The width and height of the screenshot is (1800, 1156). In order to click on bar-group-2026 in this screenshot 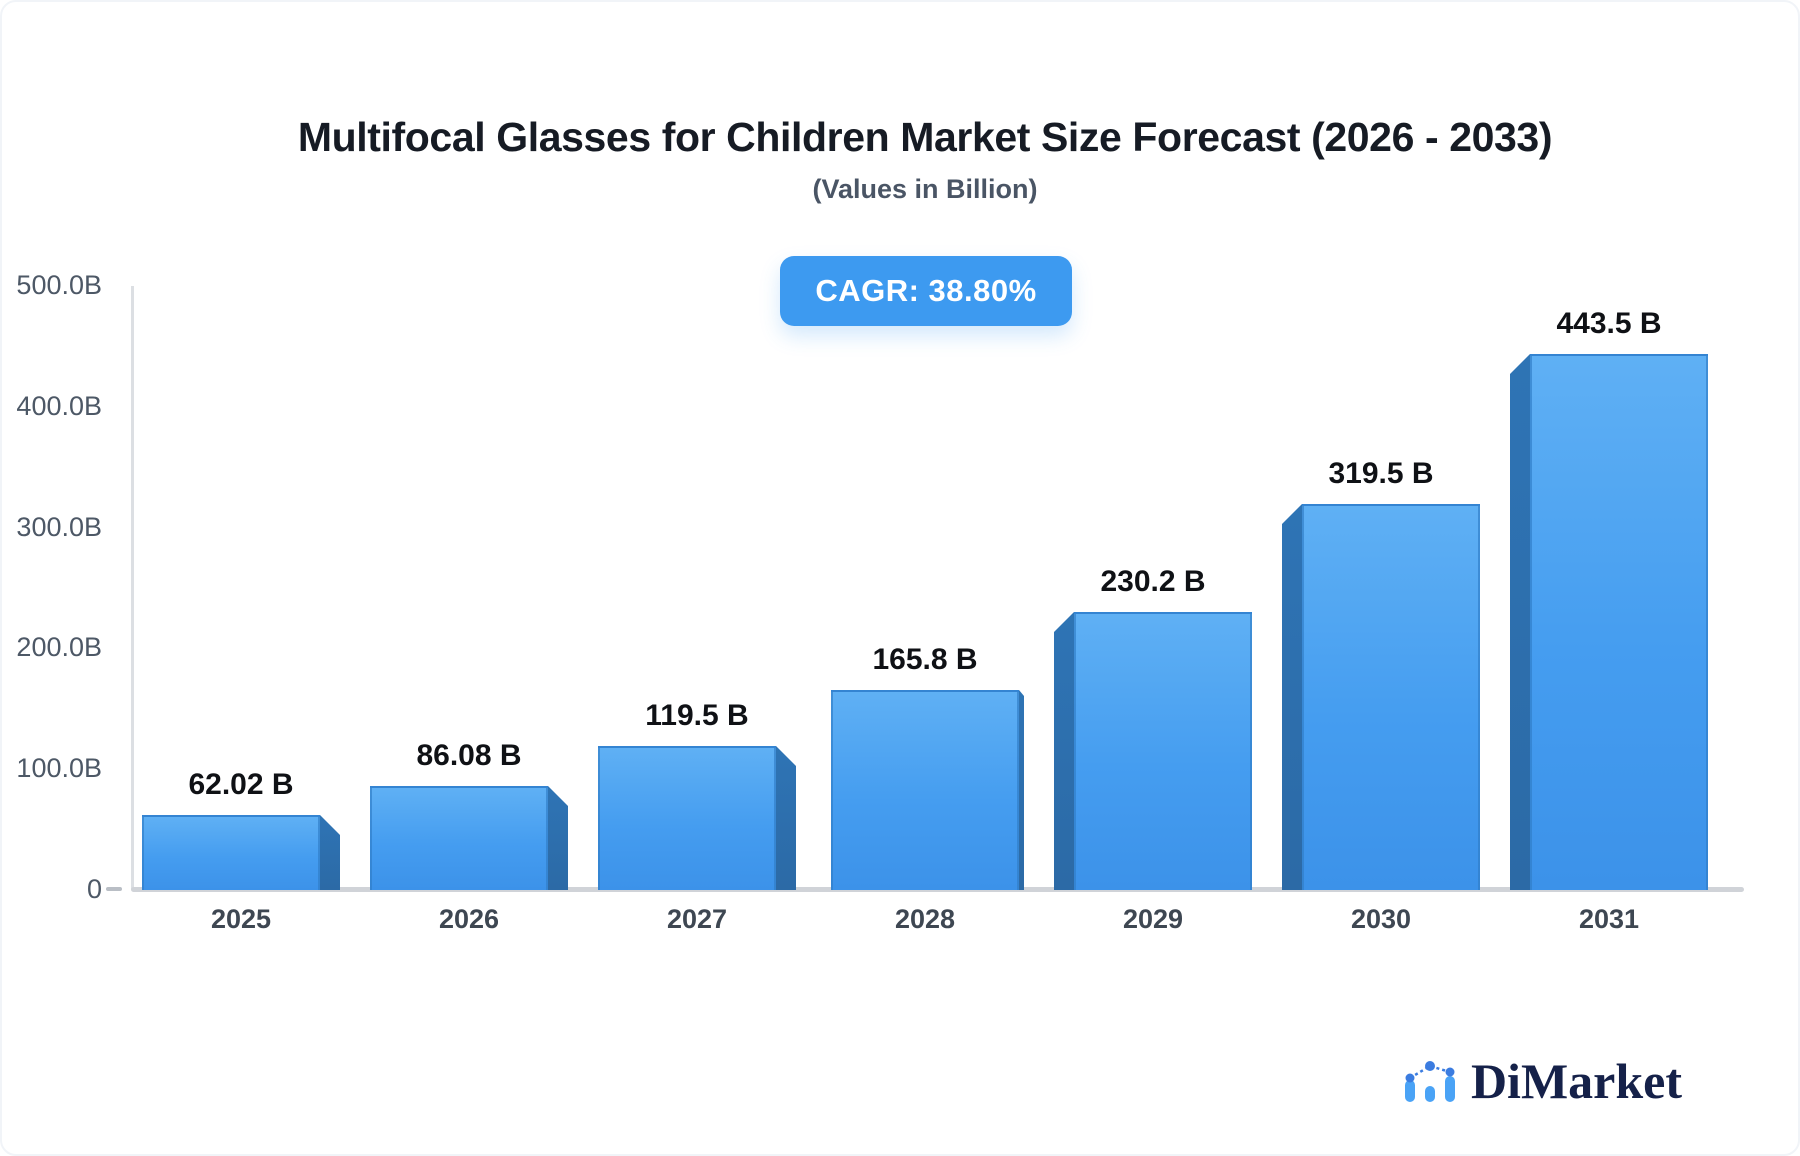, I will do `click(469, 838)`.